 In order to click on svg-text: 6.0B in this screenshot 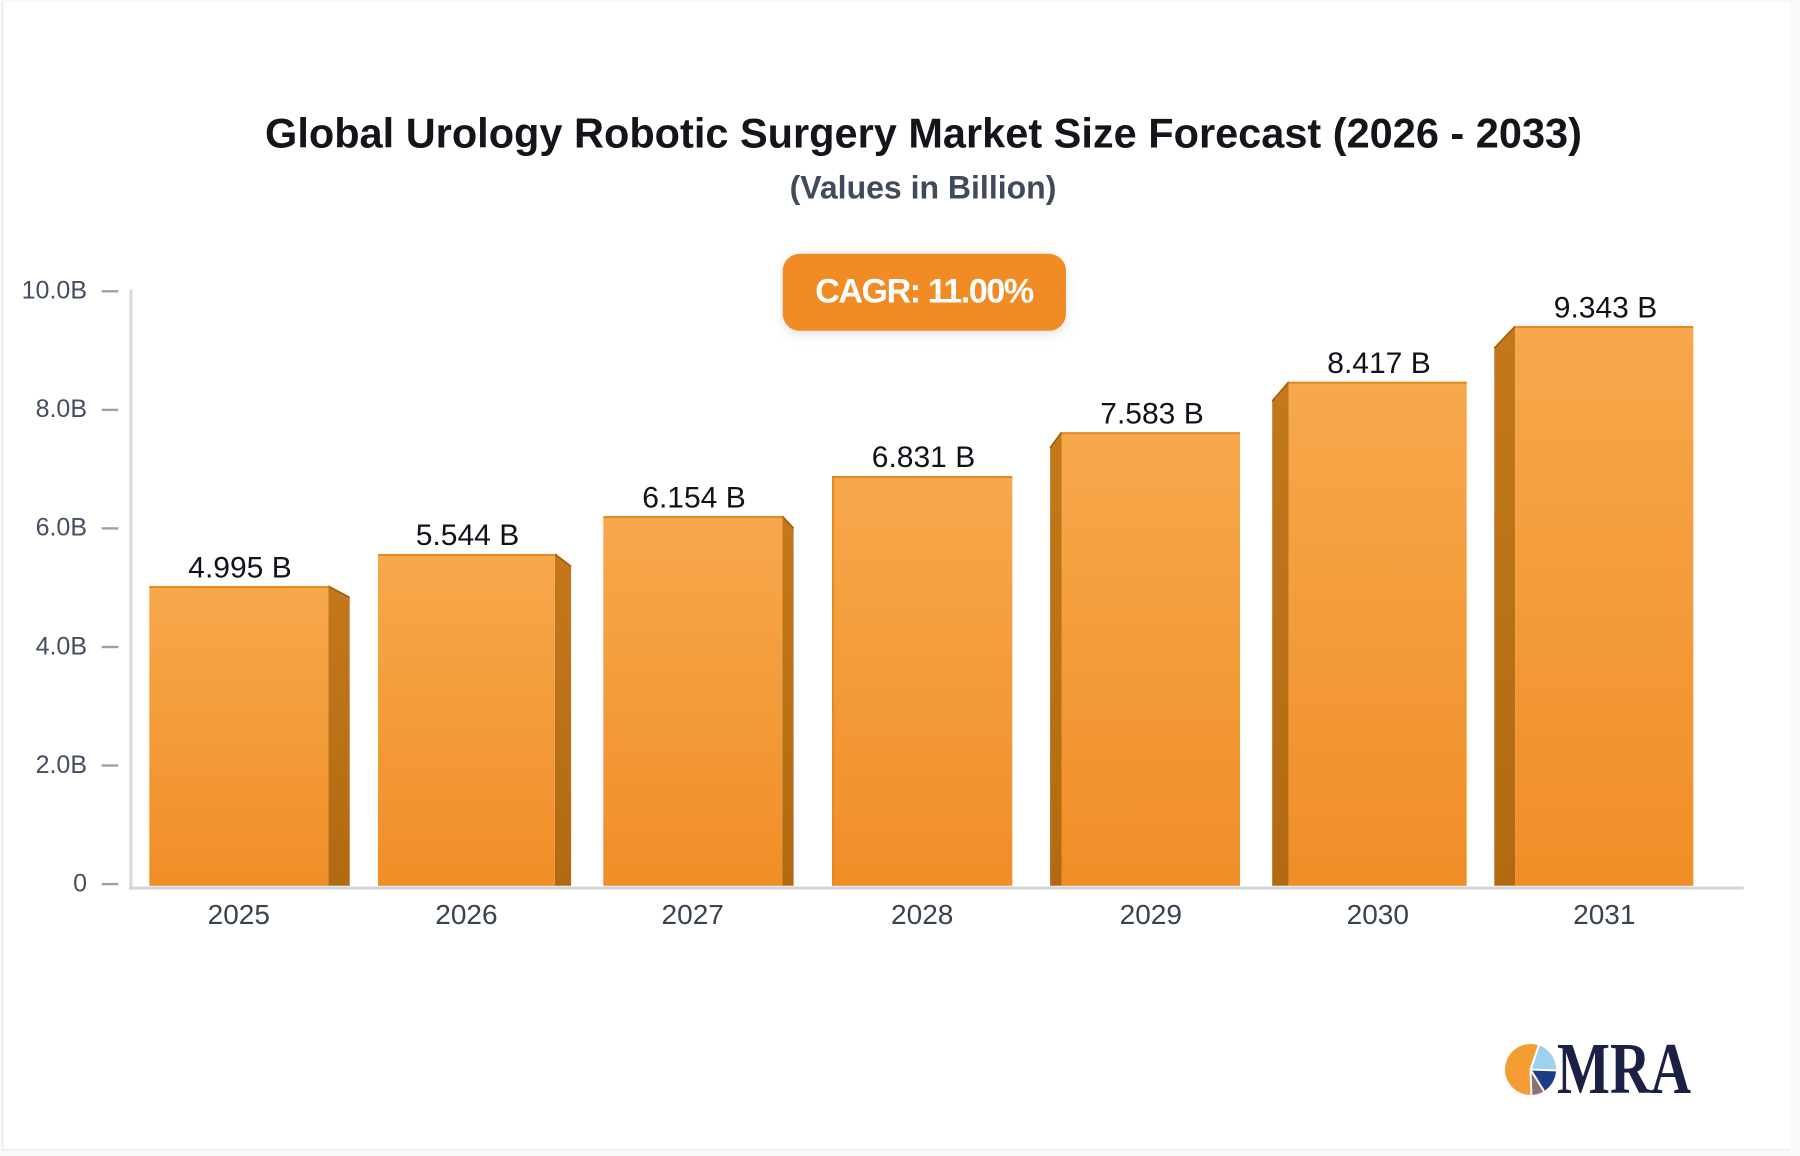, I will do `click(61, 528)`.